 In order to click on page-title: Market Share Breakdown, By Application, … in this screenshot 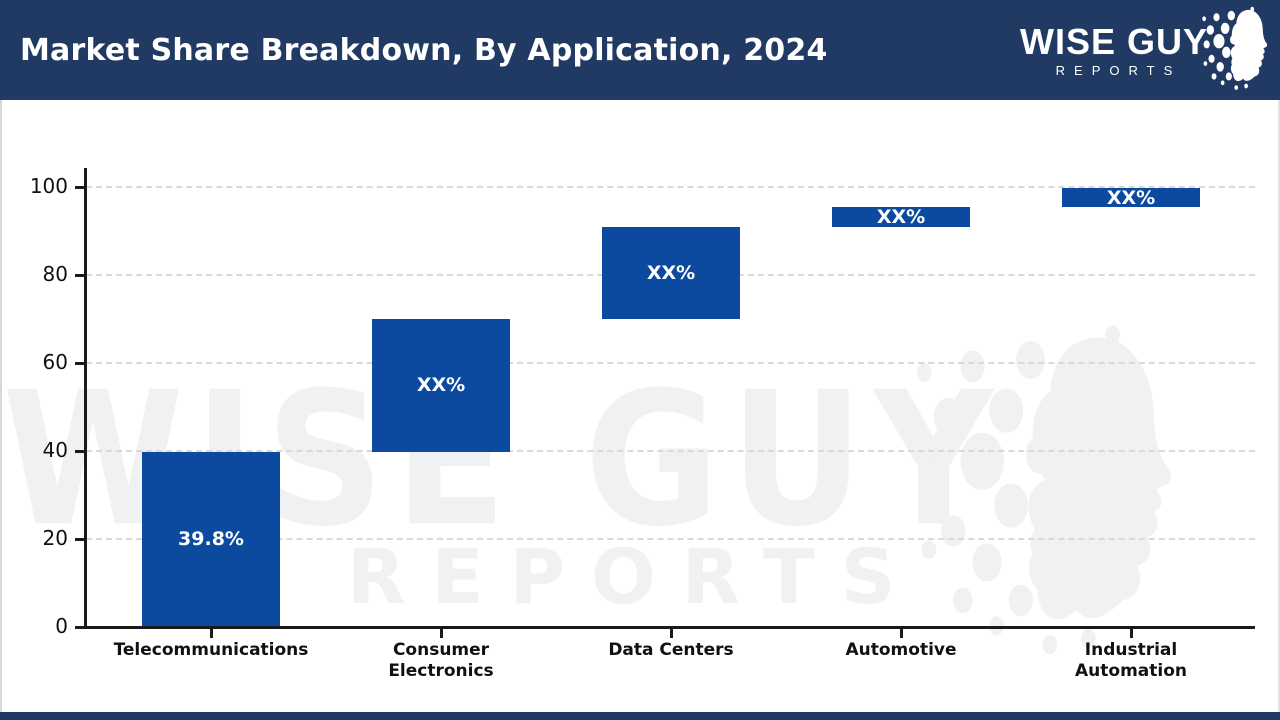, I will do `click(424, 50)`.